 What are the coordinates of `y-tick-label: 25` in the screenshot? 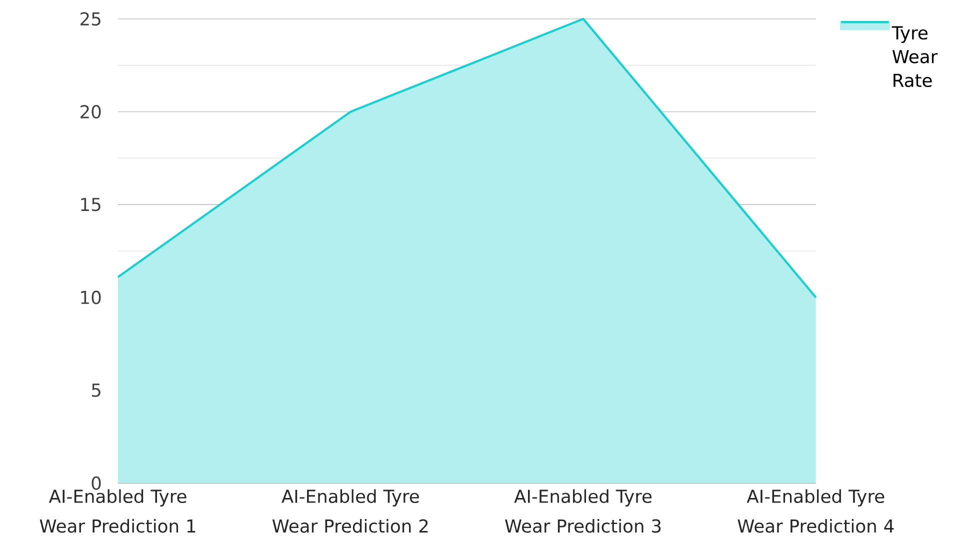 It's located at (90, 19).